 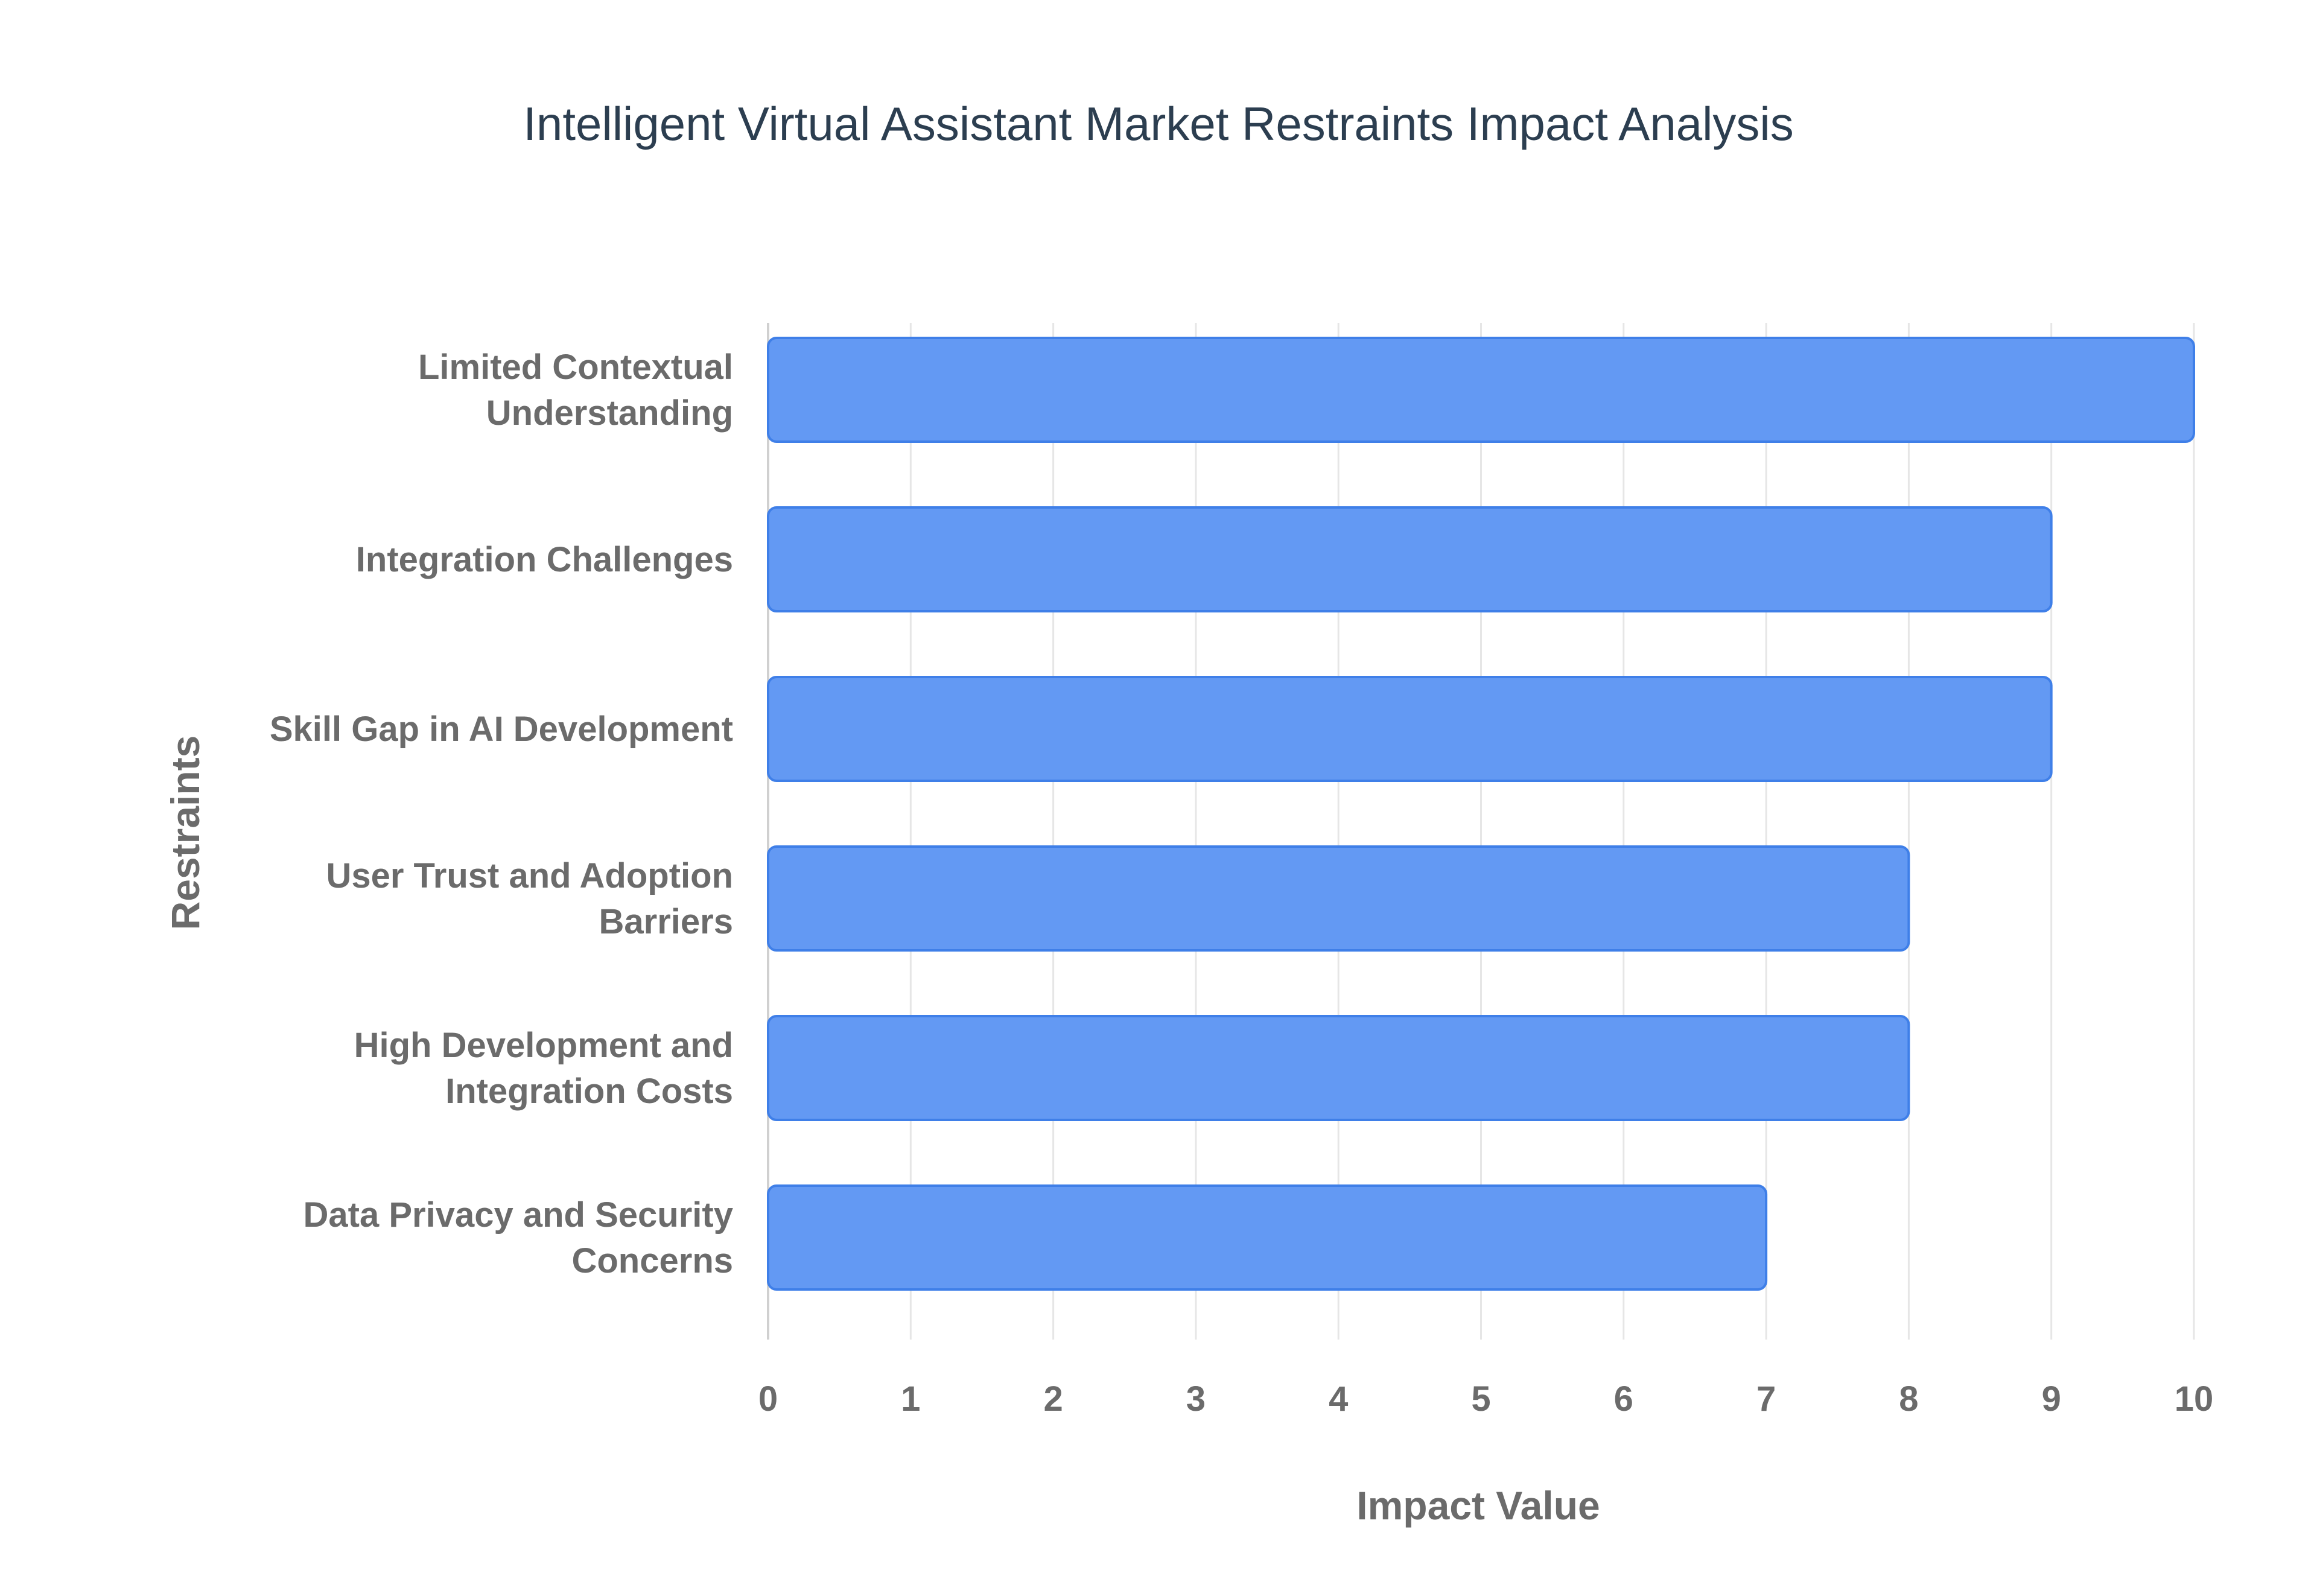 I want to click on y-tick-label-line: Concerns, so click(x=652, y=1261).